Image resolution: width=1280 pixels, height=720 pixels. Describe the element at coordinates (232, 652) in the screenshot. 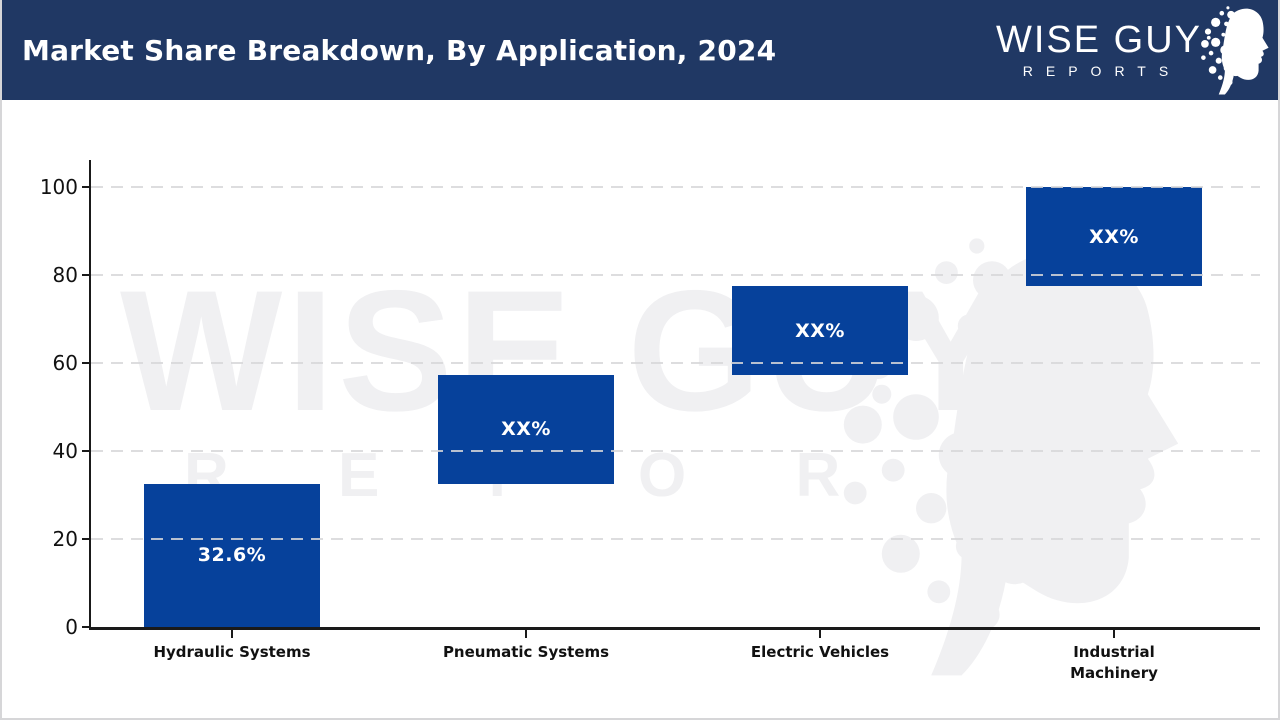

I see `x-tick-label-0: Hydraulic Systems` at that location.